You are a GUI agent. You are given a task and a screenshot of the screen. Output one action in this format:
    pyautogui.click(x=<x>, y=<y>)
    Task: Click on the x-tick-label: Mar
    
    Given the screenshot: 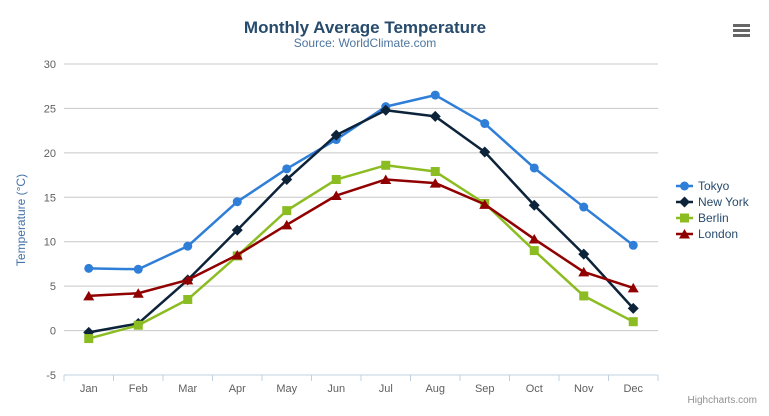 What is the action you would take?
    pyautogui.click(x=187, y=389)
    